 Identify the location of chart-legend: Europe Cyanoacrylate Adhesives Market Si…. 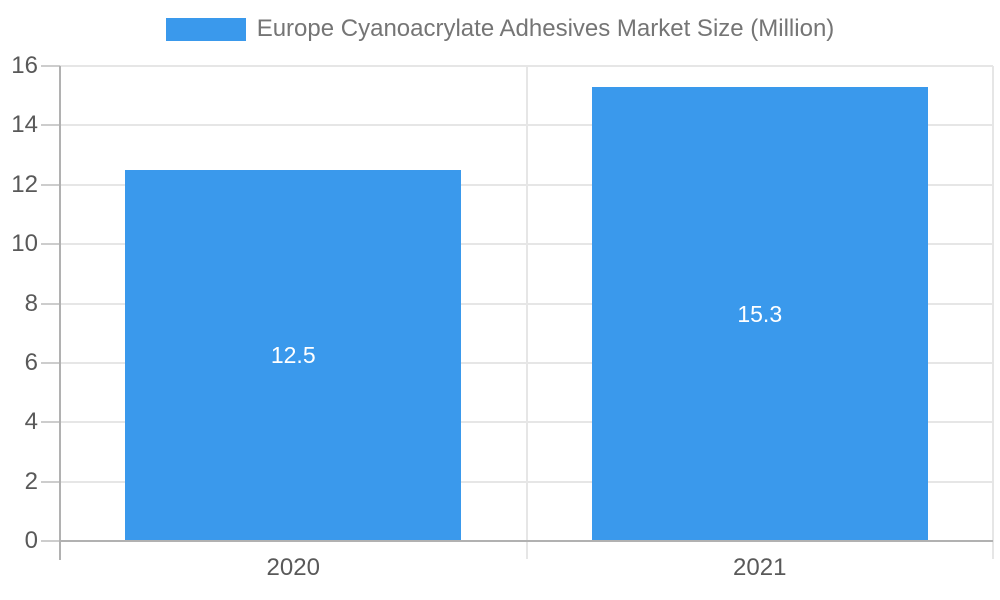
(500, 28).